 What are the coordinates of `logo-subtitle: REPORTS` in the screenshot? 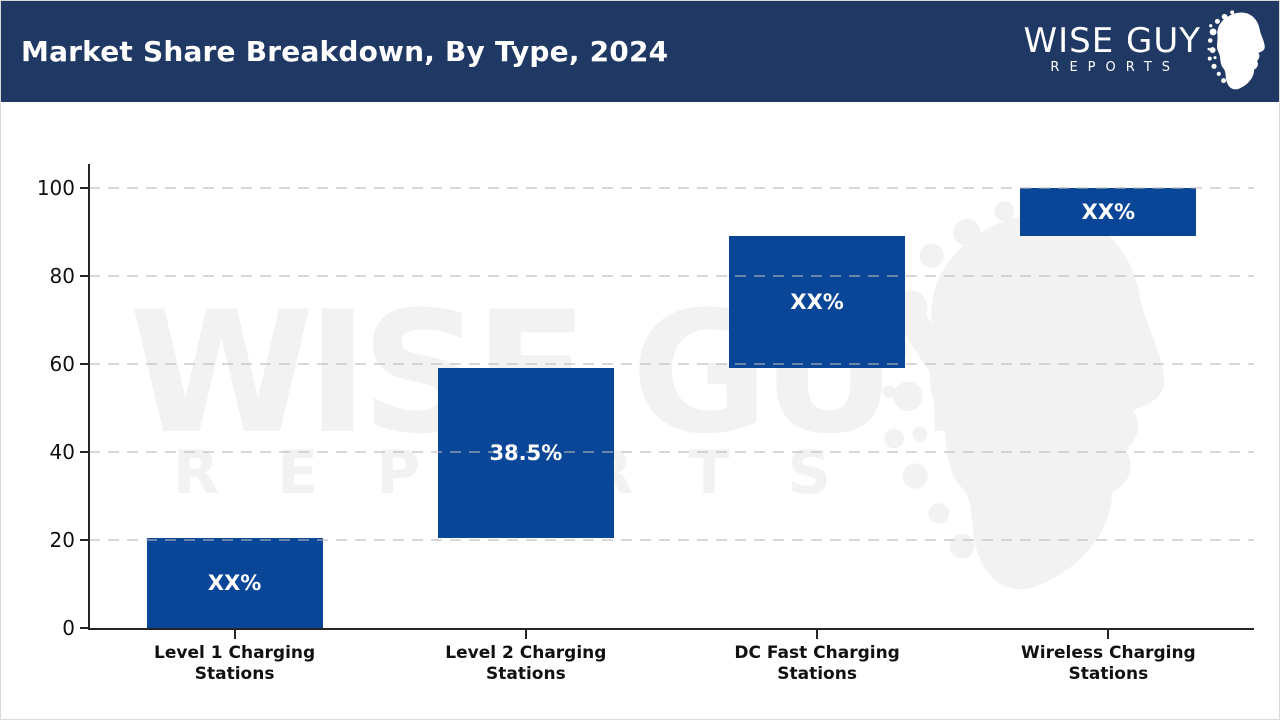 It's located at (1115, 67).